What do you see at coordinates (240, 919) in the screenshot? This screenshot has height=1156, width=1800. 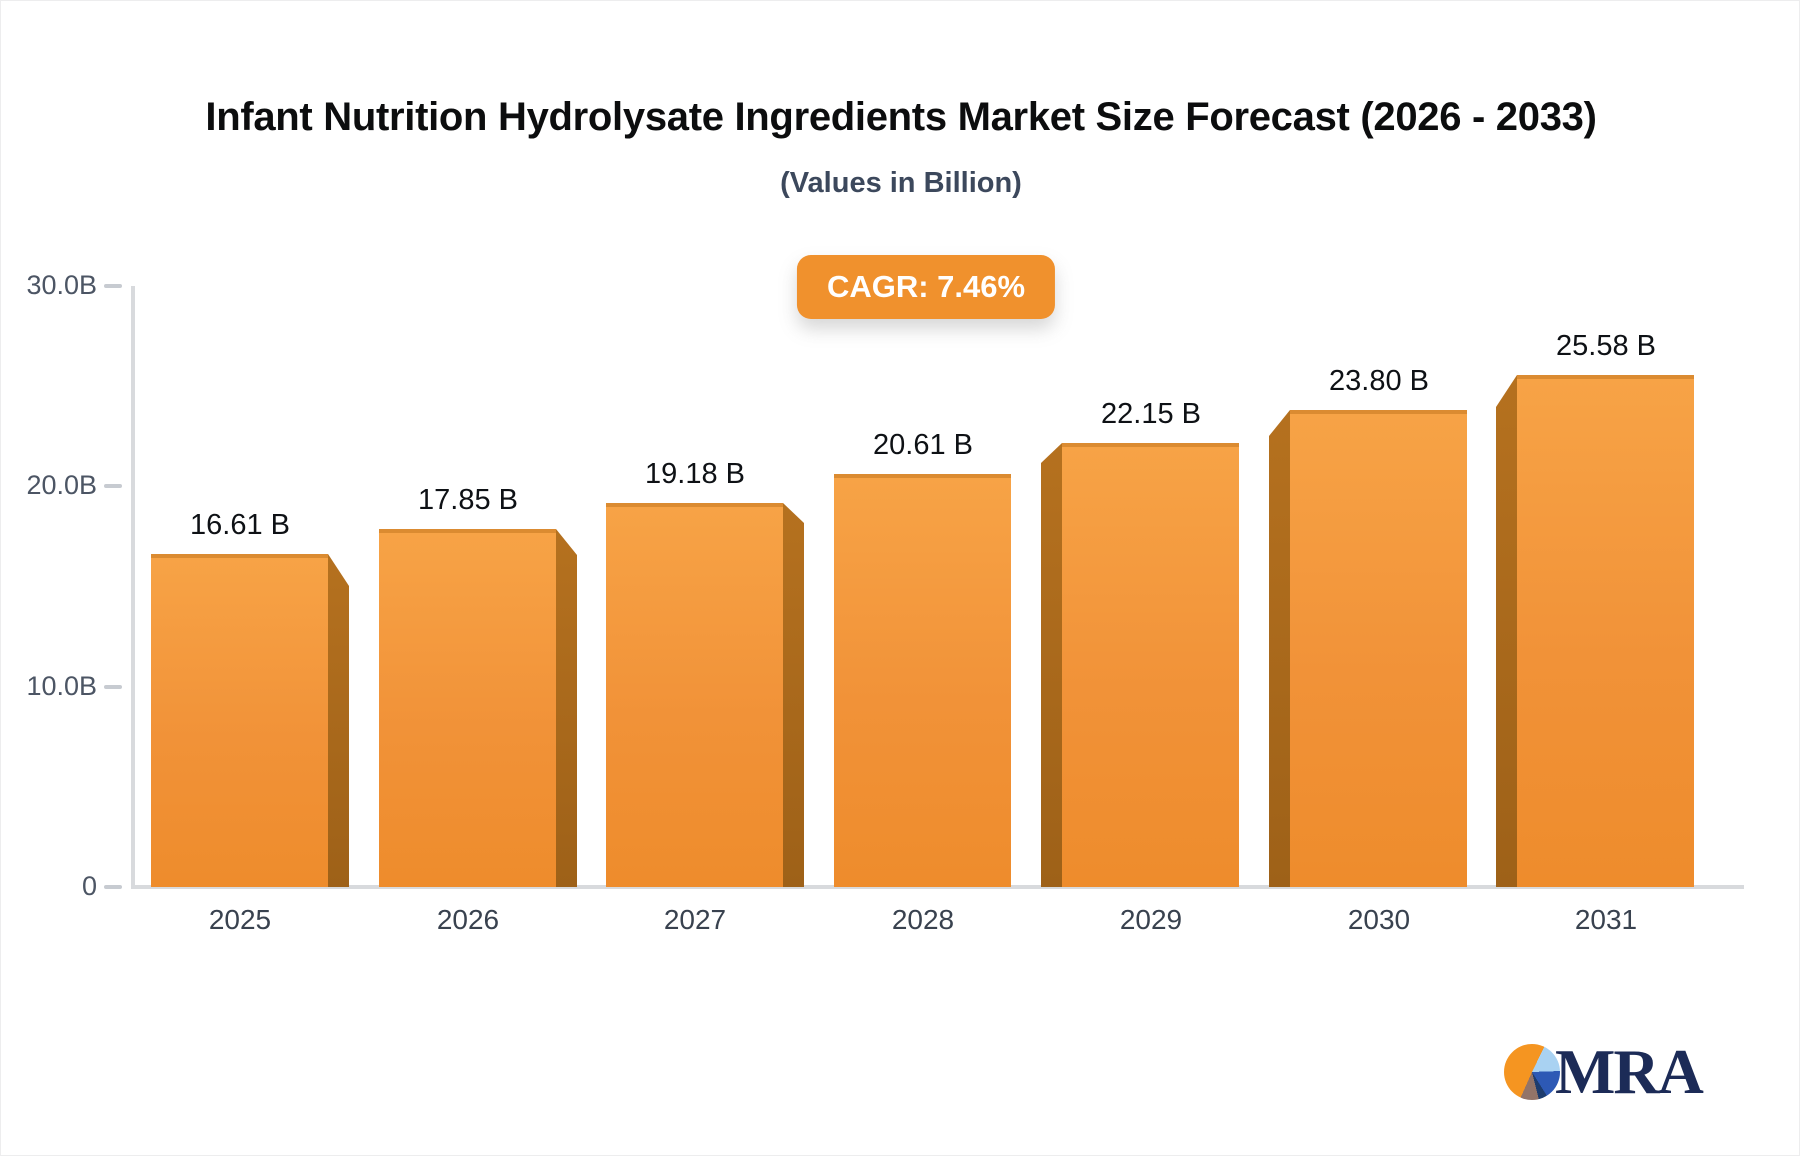 I see `x-tick-label: 2025` at bounding box center [240, 919].